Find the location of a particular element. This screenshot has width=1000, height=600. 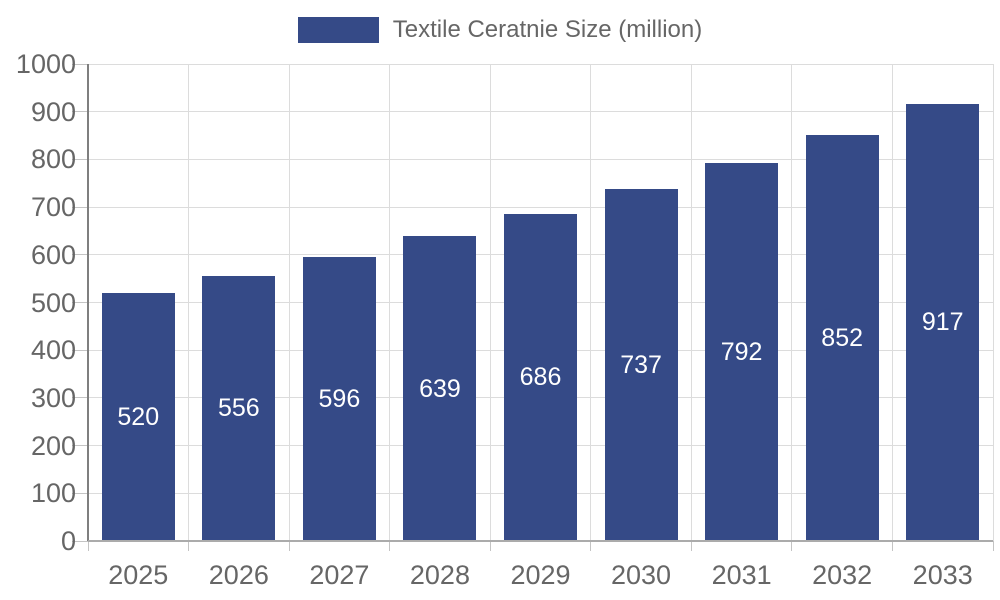

x-axis-label: 2027 is located at coordinates (339, 575).